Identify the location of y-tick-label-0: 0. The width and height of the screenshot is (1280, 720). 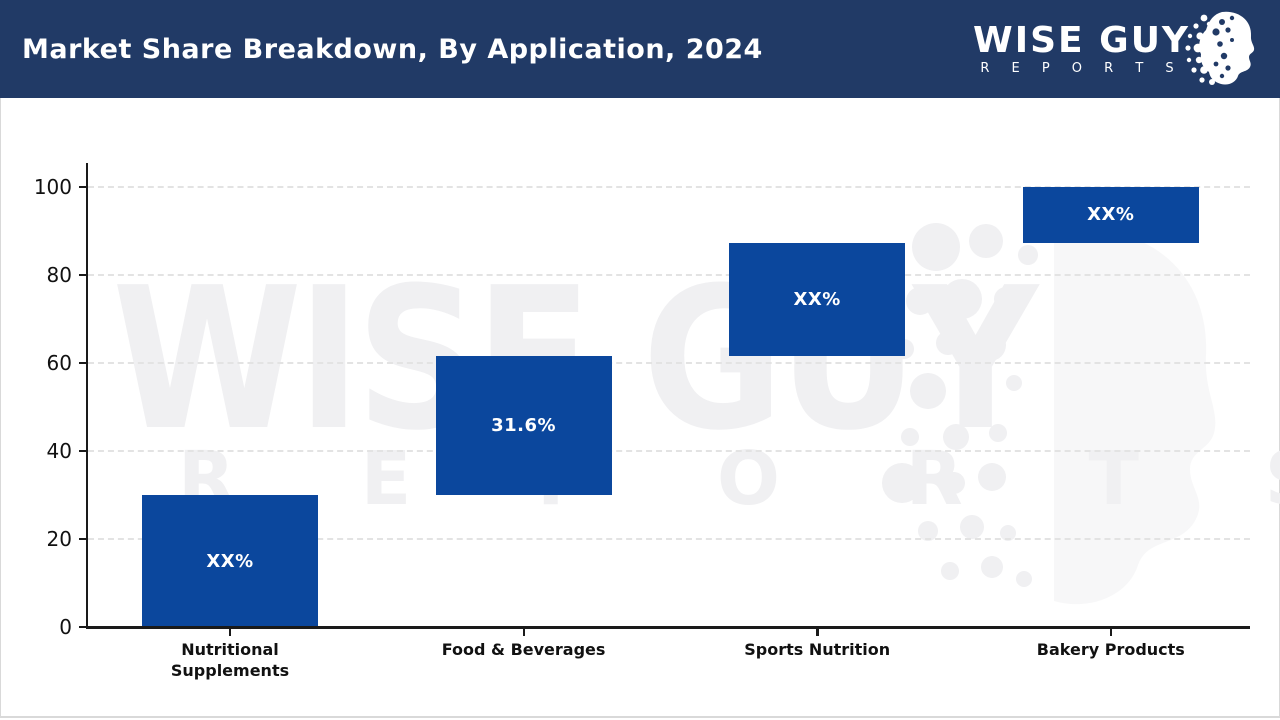
(65, 627).